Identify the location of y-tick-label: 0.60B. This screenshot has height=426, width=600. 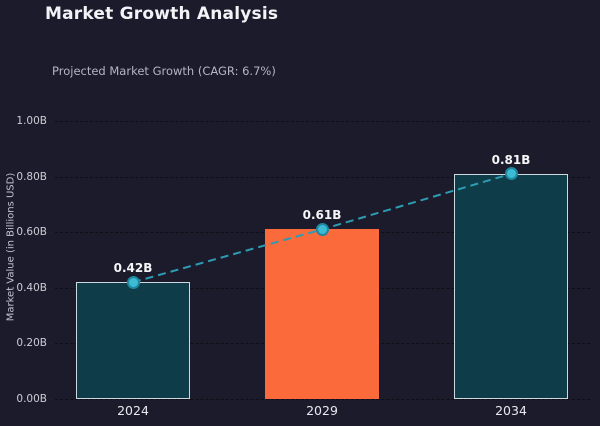
(31, 232).